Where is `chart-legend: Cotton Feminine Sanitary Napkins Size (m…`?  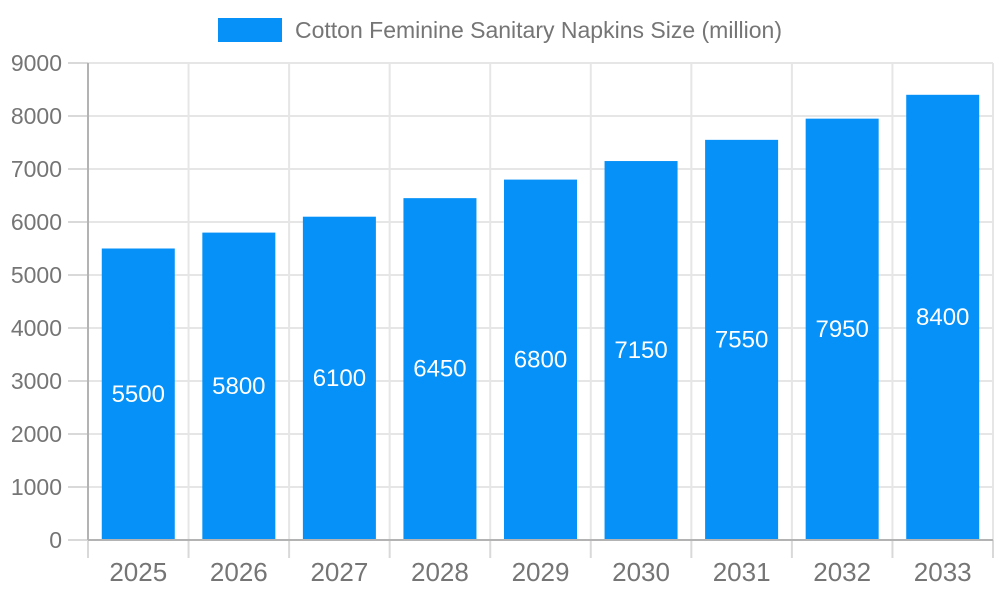 chart-legend: Cotton Feminine Sanitary Napkins Size (m… is located at coordinates (500, 30).